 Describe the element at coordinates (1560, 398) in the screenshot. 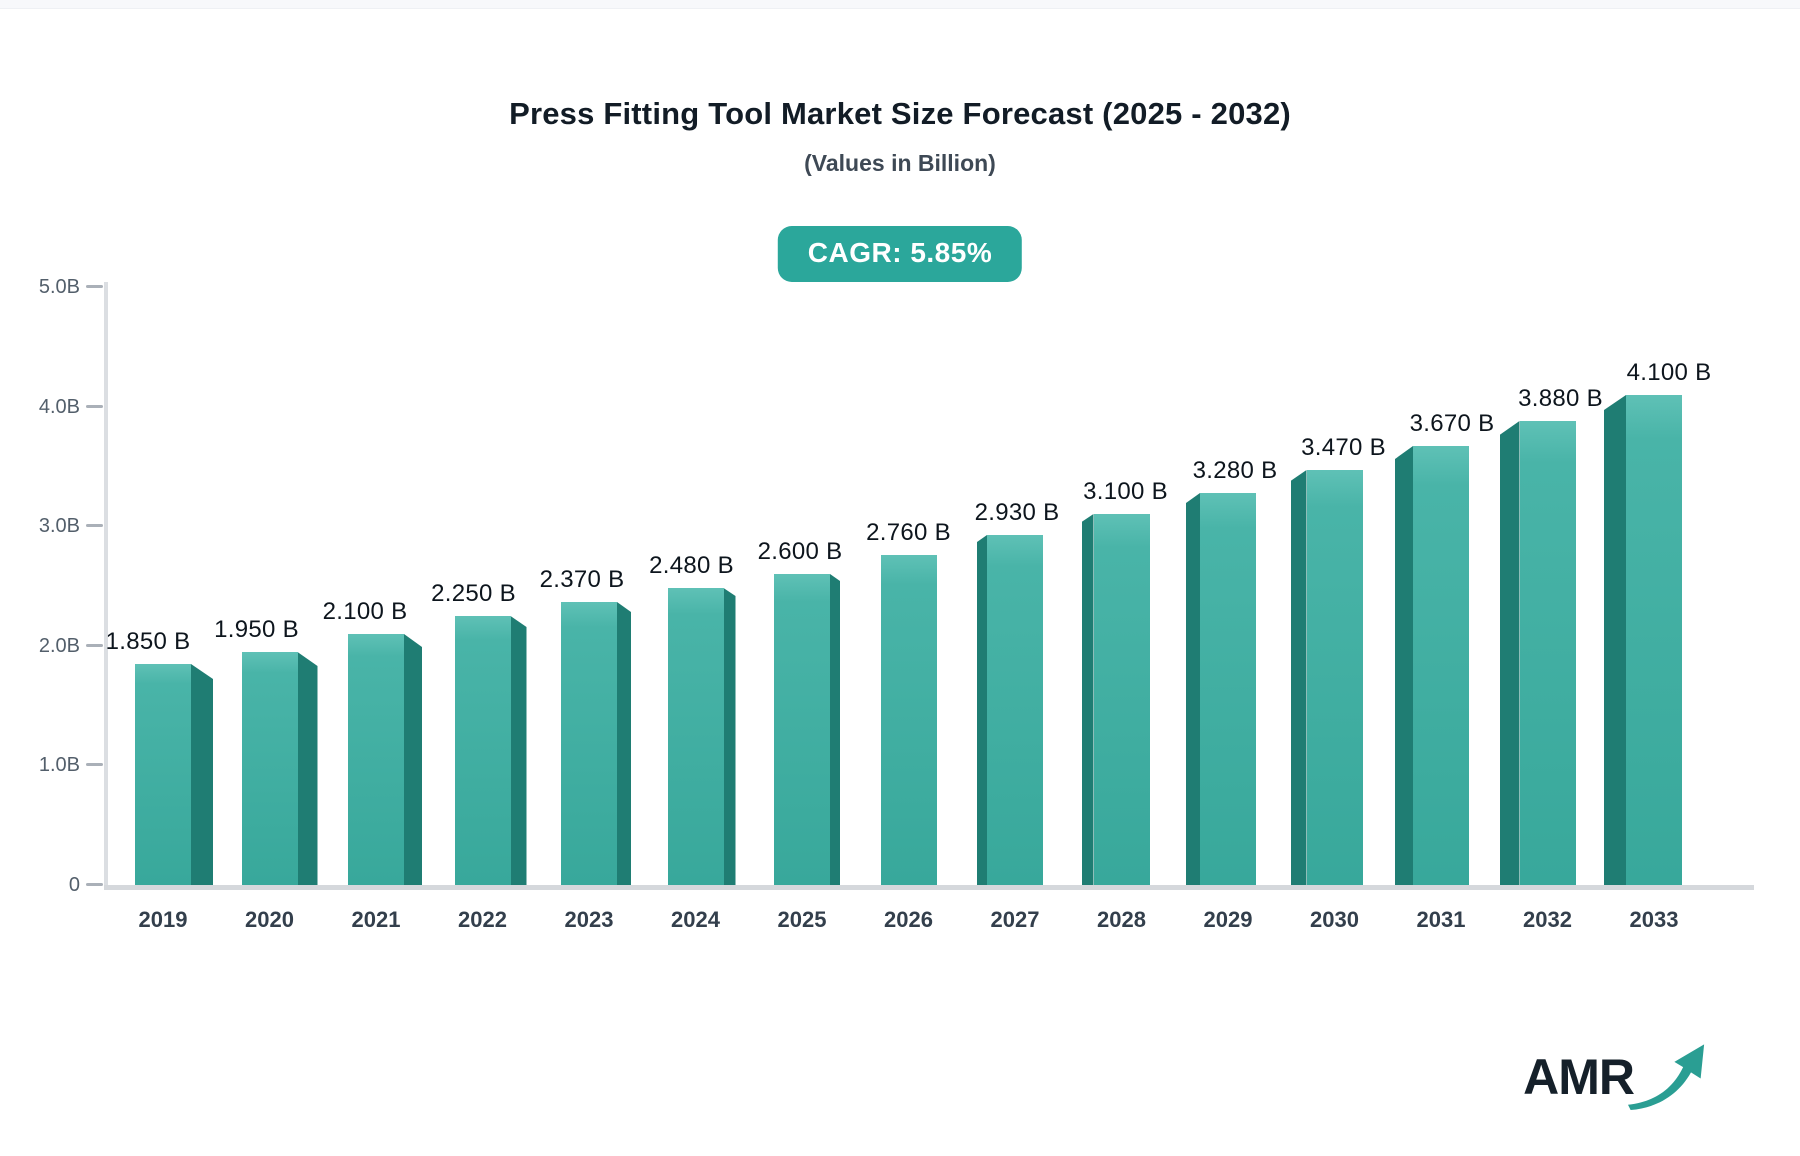

I see `bar-value-label-2032: 3.880 B` at that location.